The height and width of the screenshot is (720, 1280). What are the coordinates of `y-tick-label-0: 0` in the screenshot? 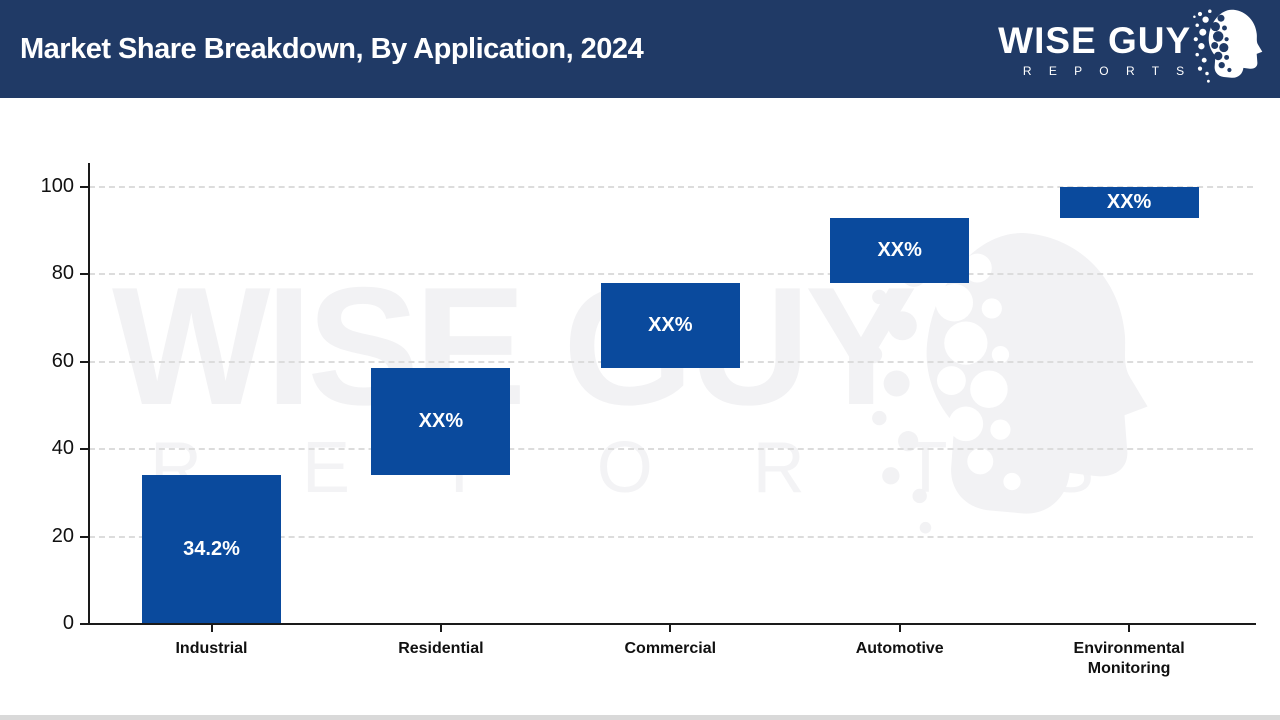 It's located at (68, 623).